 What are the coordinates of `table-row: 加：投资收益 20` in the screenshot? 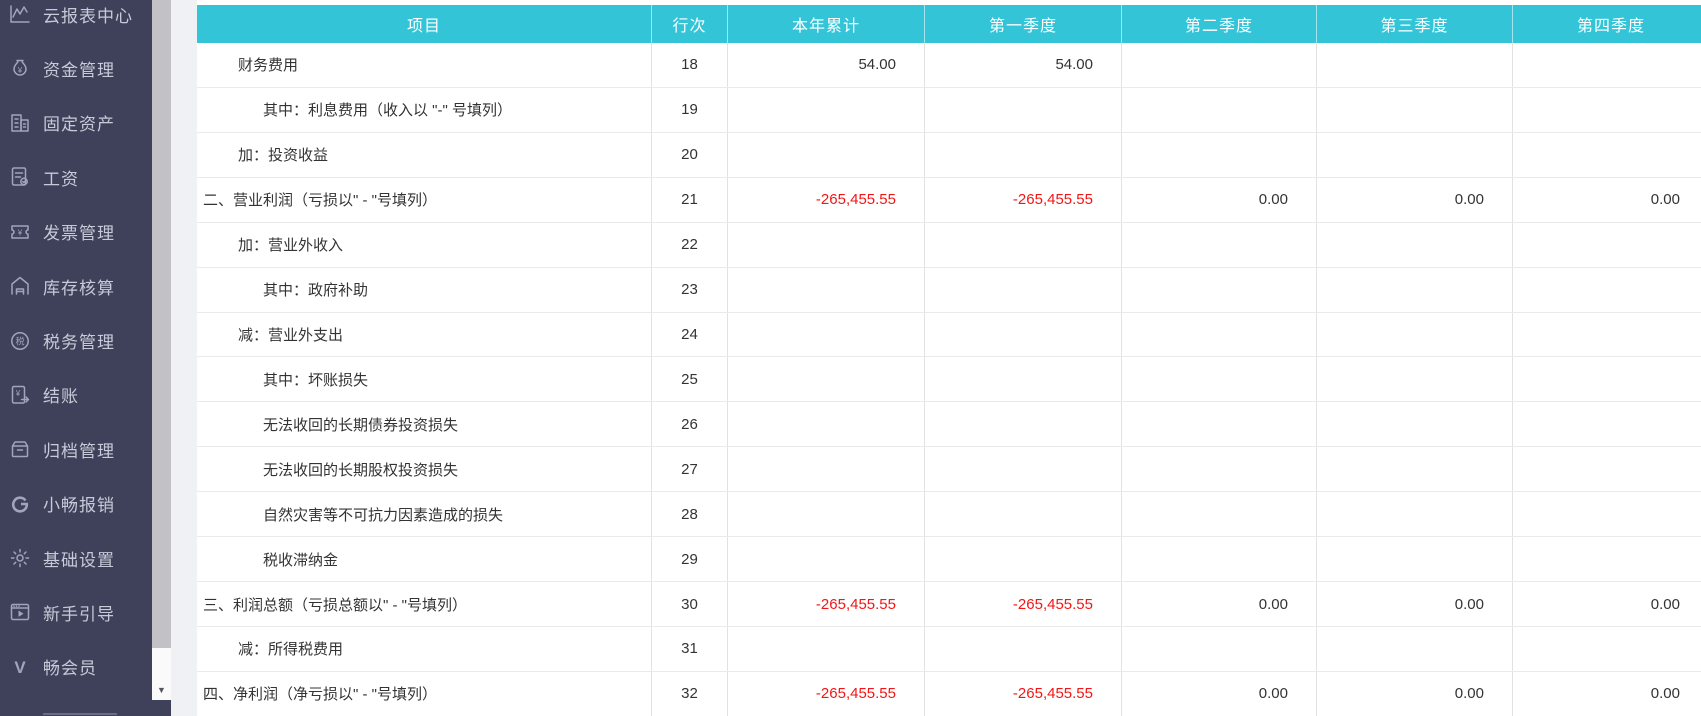 It's located at (949, 155).